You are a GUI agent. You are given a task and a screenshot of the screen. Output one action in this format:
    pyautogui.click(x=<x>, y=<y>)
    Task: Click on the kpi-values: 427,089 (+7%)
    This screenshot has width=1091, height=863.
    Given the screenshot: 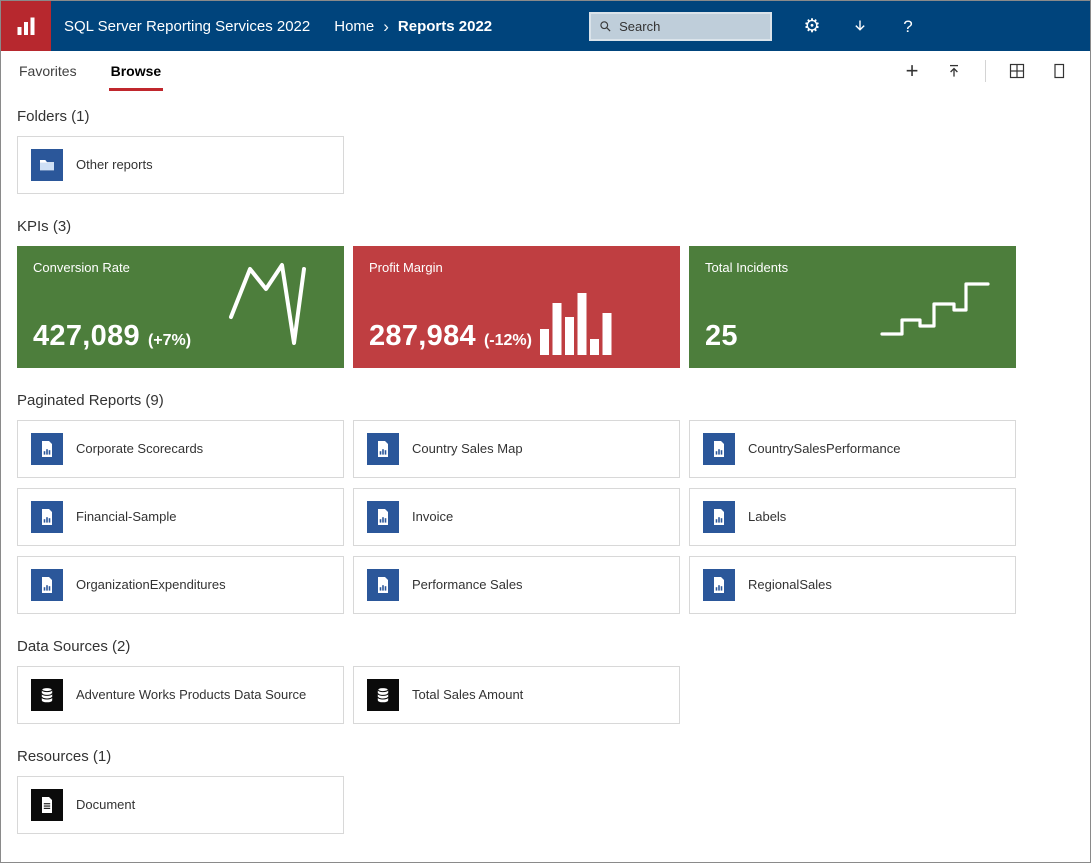 What is the action you would take?
    pyautogui.click(x=112, y=336)
    